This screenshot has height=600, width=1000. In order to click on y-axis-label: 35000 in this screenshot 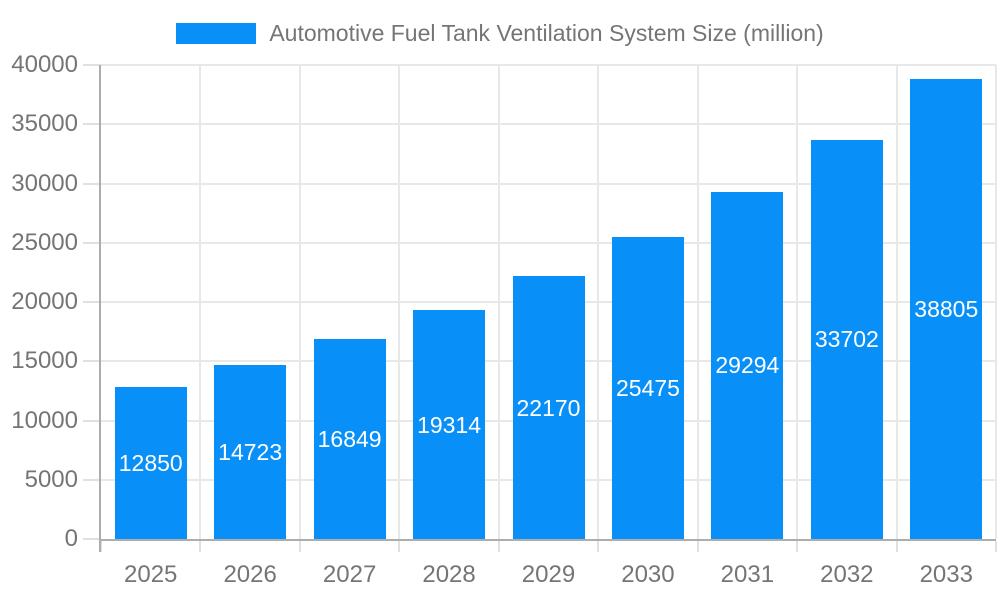, I will do `click(44, 124)`.